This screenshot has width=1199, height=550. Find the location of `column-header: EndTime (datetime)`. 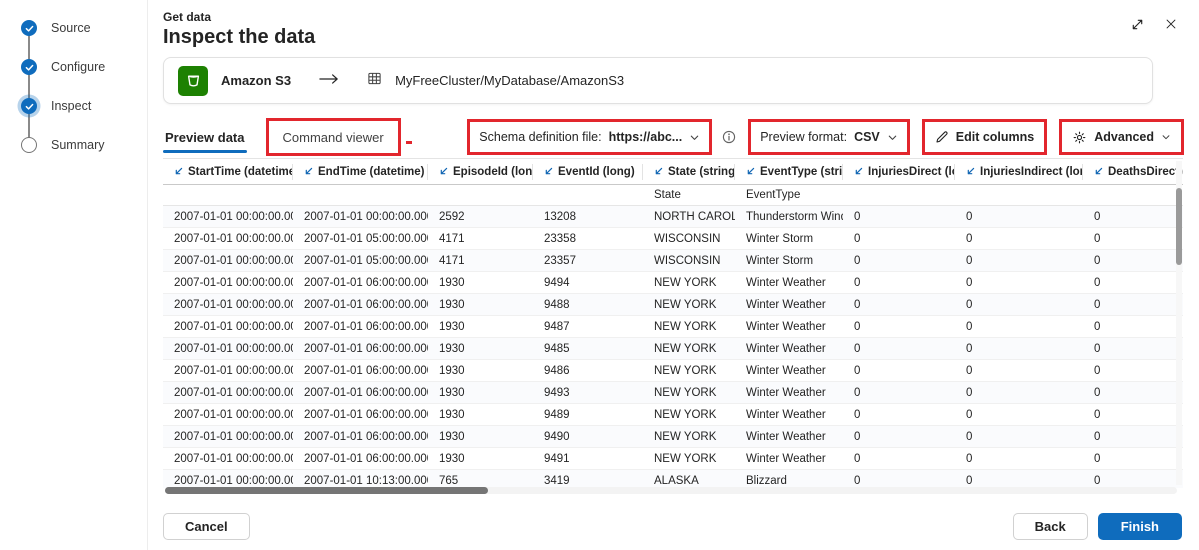

column-header: EndTime (datetime) is located at coordinates (360, 171).